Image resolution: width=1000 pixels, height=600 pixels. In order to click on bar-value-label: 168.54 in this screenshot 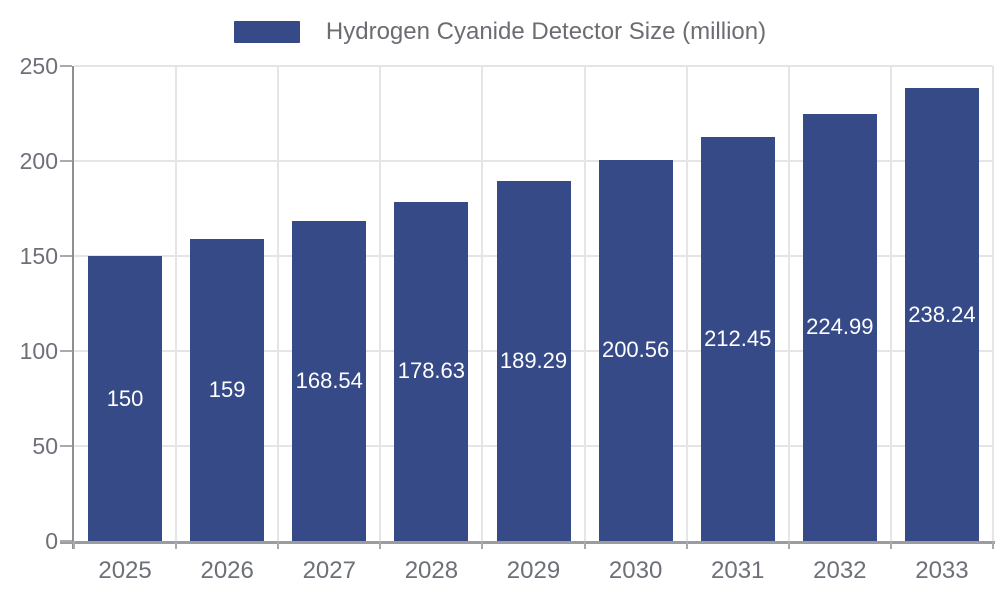, I will do `click(329, 380)`.